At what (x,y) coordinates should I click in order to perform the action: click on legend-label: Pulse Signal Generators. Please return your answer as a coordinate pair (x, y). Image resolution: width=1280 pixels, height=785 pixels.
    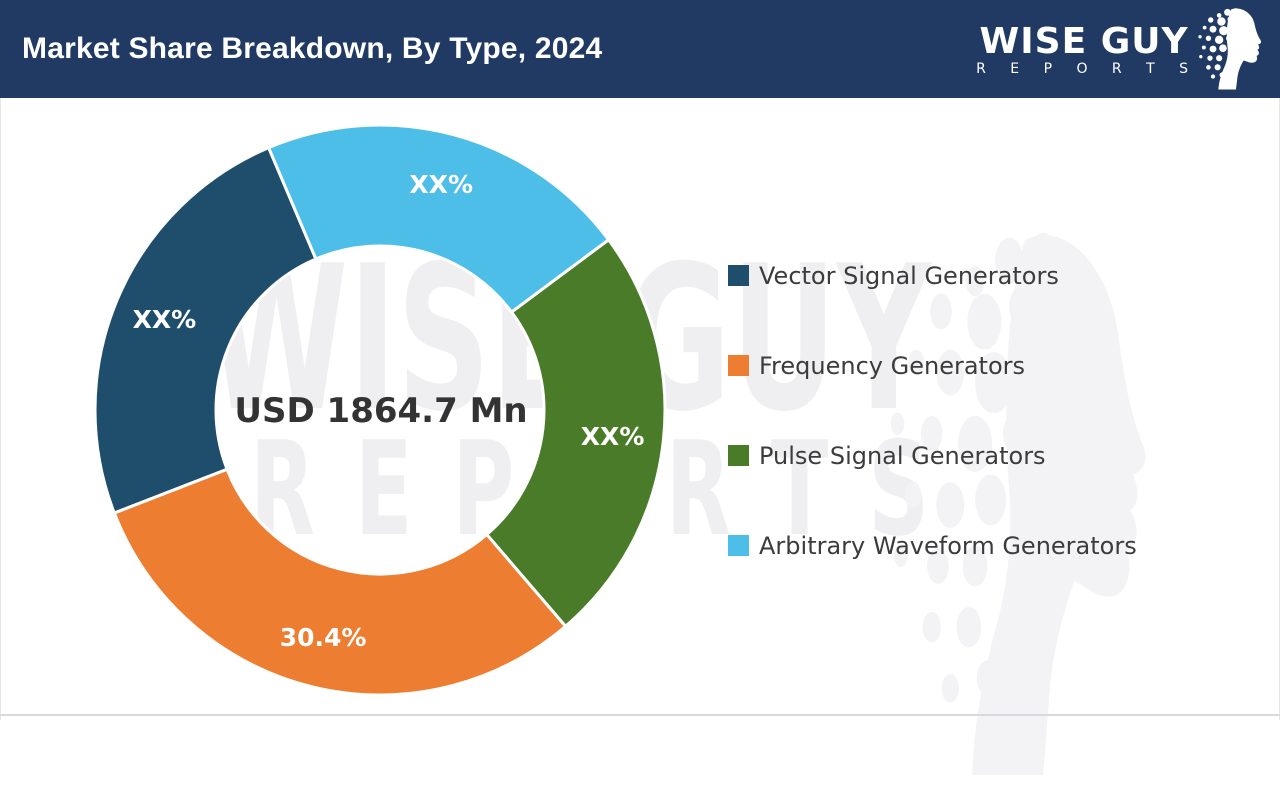
    Looking at the image, I should click on (902, 455).